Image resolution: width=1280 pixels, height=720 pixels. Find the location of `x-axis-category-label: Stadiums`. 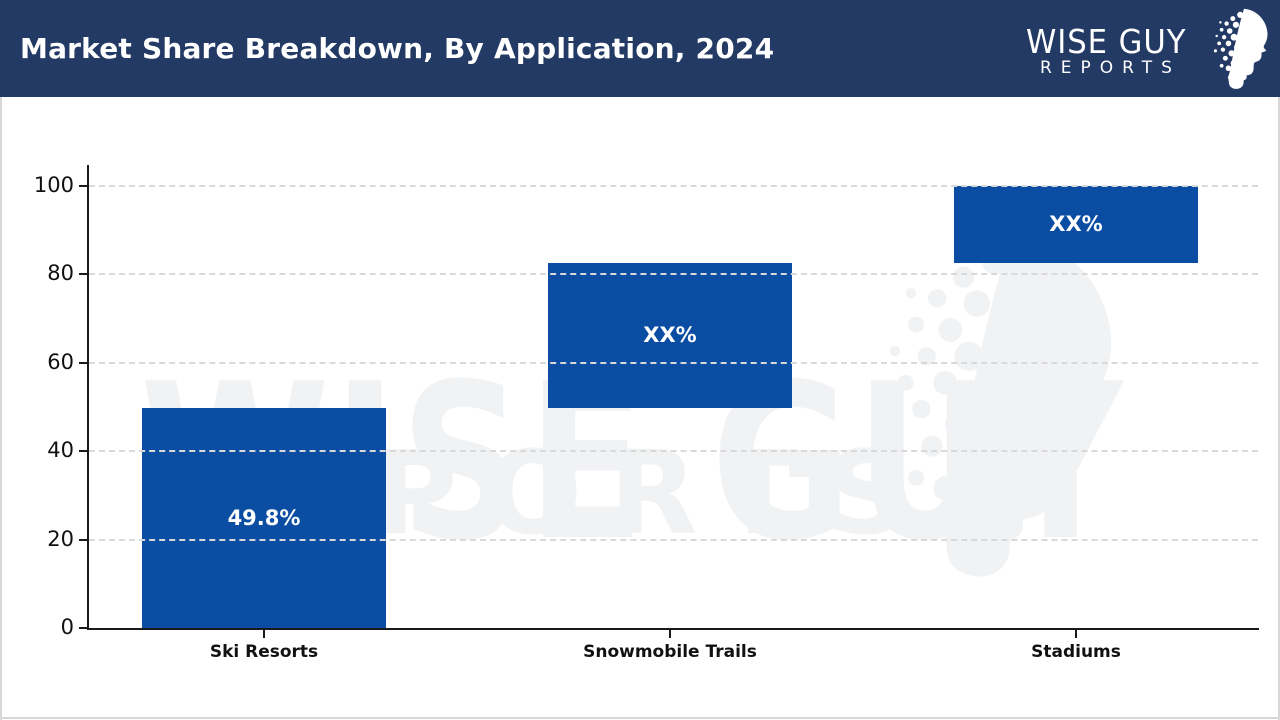

x-axis-category-label: Stadiums is located at coordinates (1076, 652).